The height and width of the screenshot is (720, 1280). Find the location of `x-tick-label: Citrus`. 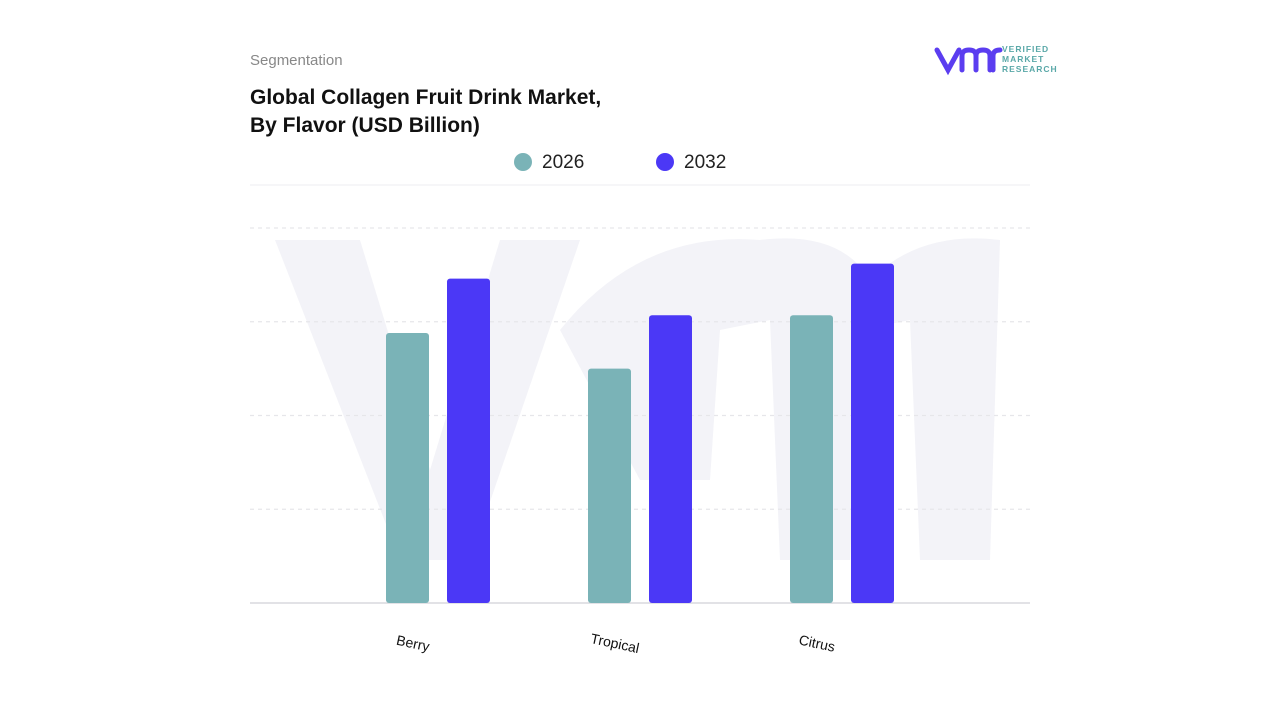

x-tick-label: Citrus is located at coordinates (816, 642).